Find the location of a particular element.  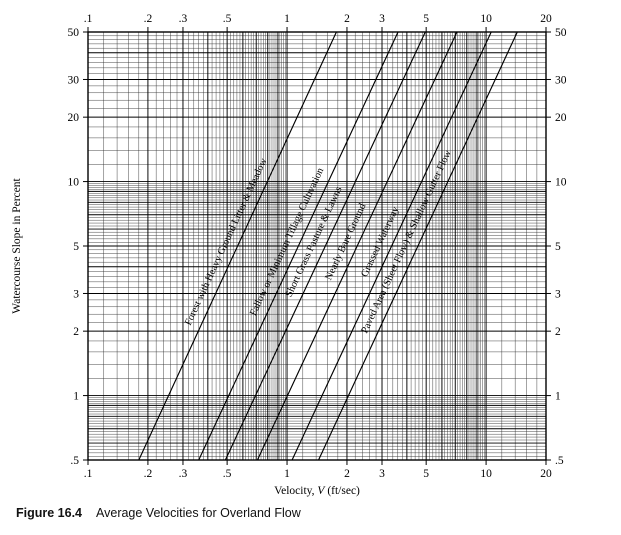

y-tick-label-right: .5 is located at coordinates (559, 461).